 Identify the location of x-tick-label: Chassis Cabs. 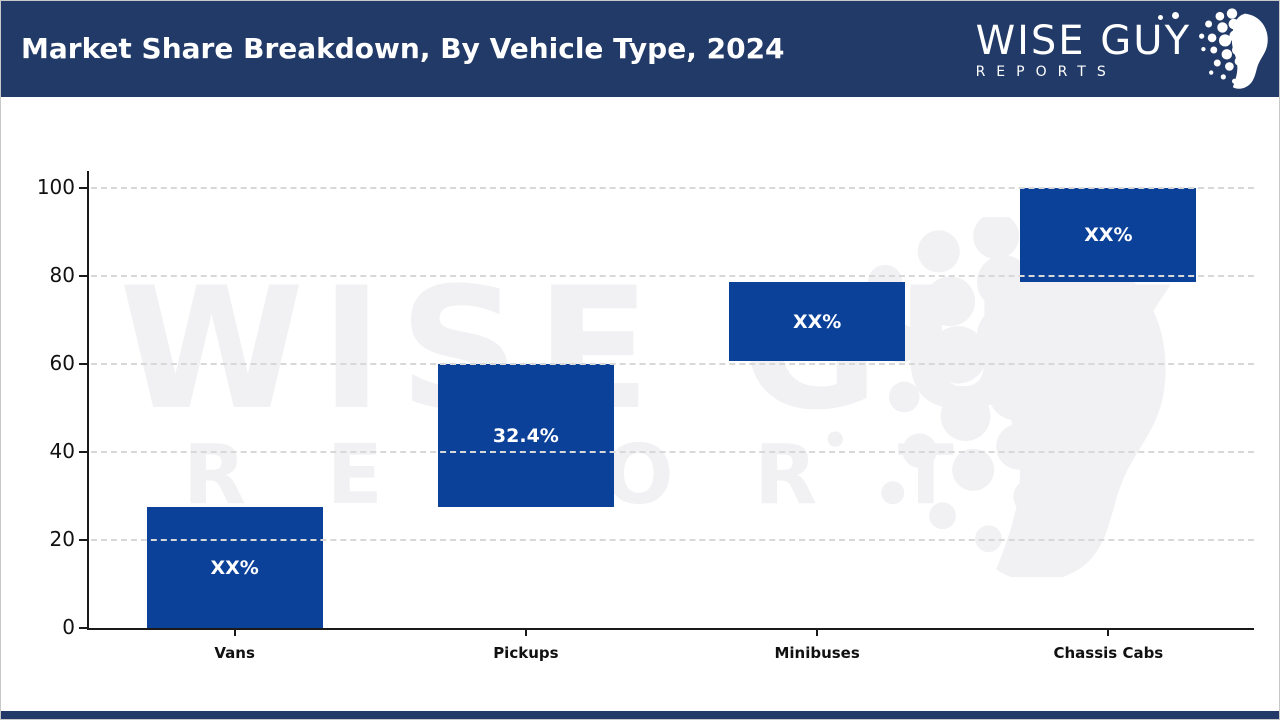
(1108, 653).